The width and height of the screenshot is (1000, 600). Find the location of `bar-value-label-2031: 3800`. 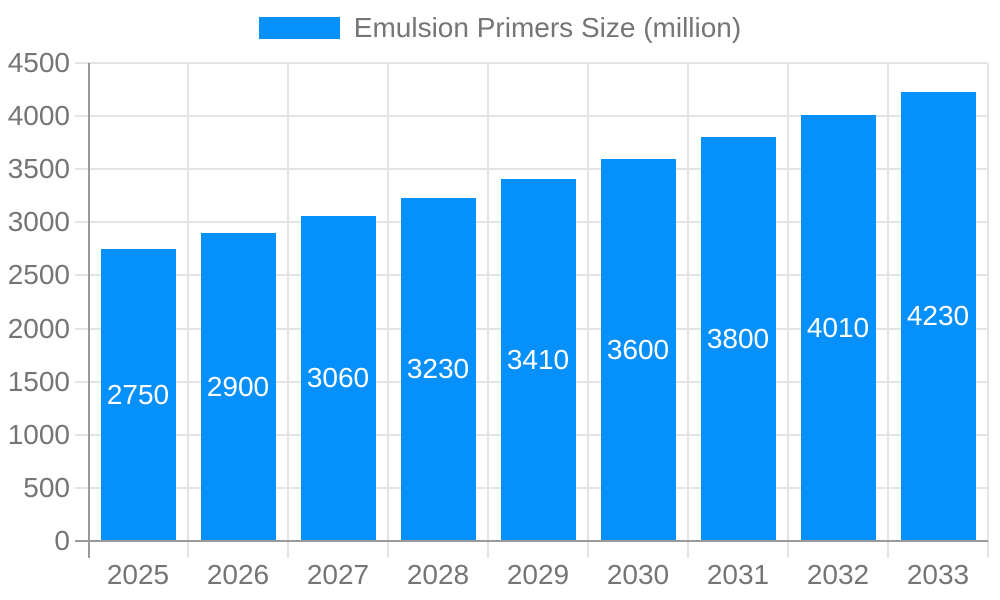

bar-value-label-2031: 3800 is located at coordinates (738, 339).